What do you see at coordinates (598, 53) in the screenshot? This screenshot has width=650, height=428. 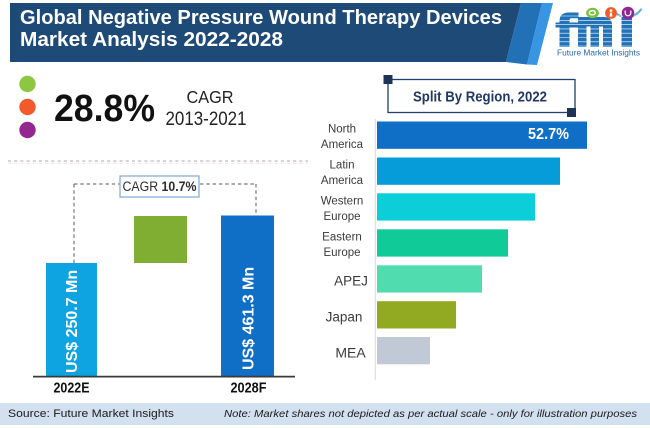 I see `svg-text: Future Market Insights` at bounding box center [598, 53].